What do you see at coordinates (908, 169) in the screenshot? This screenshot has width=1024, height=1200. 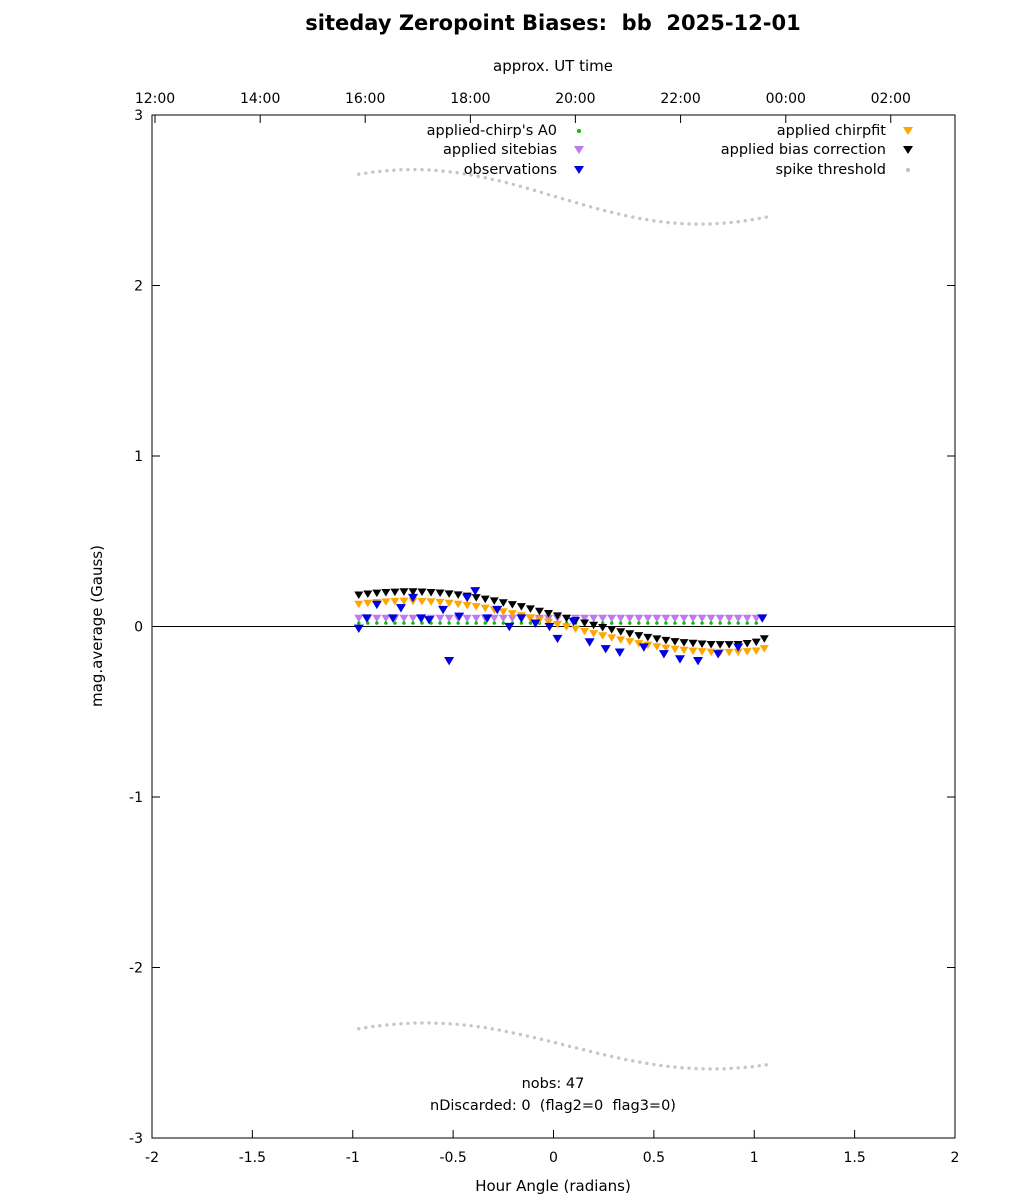 I see `dot-marker-icon` at bounding box center [908, 169].